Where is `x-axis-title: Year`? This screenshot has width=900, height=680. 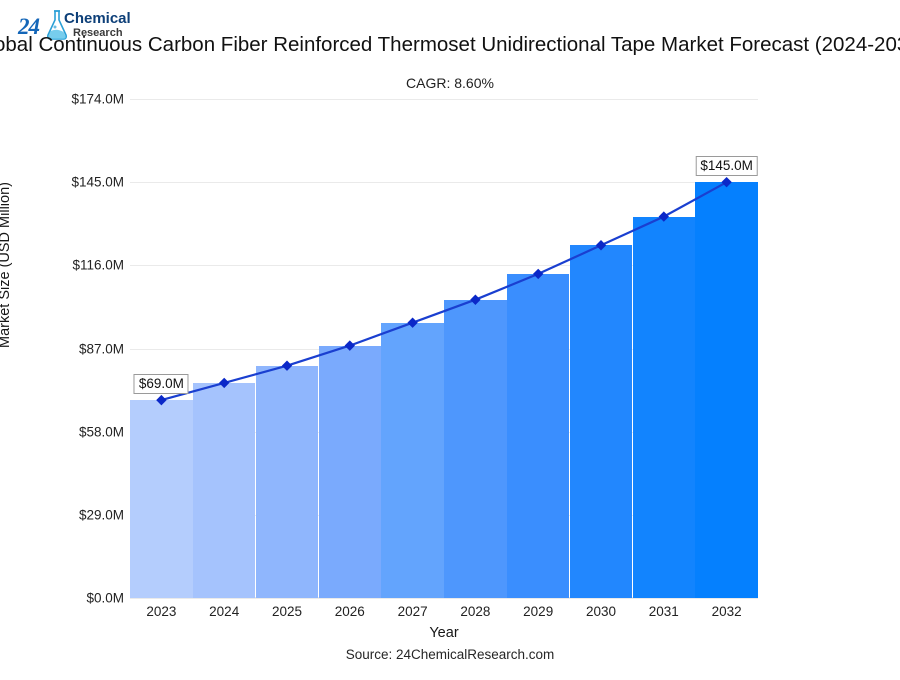 x-axis-title: Year is located at coordinates (444, 633).